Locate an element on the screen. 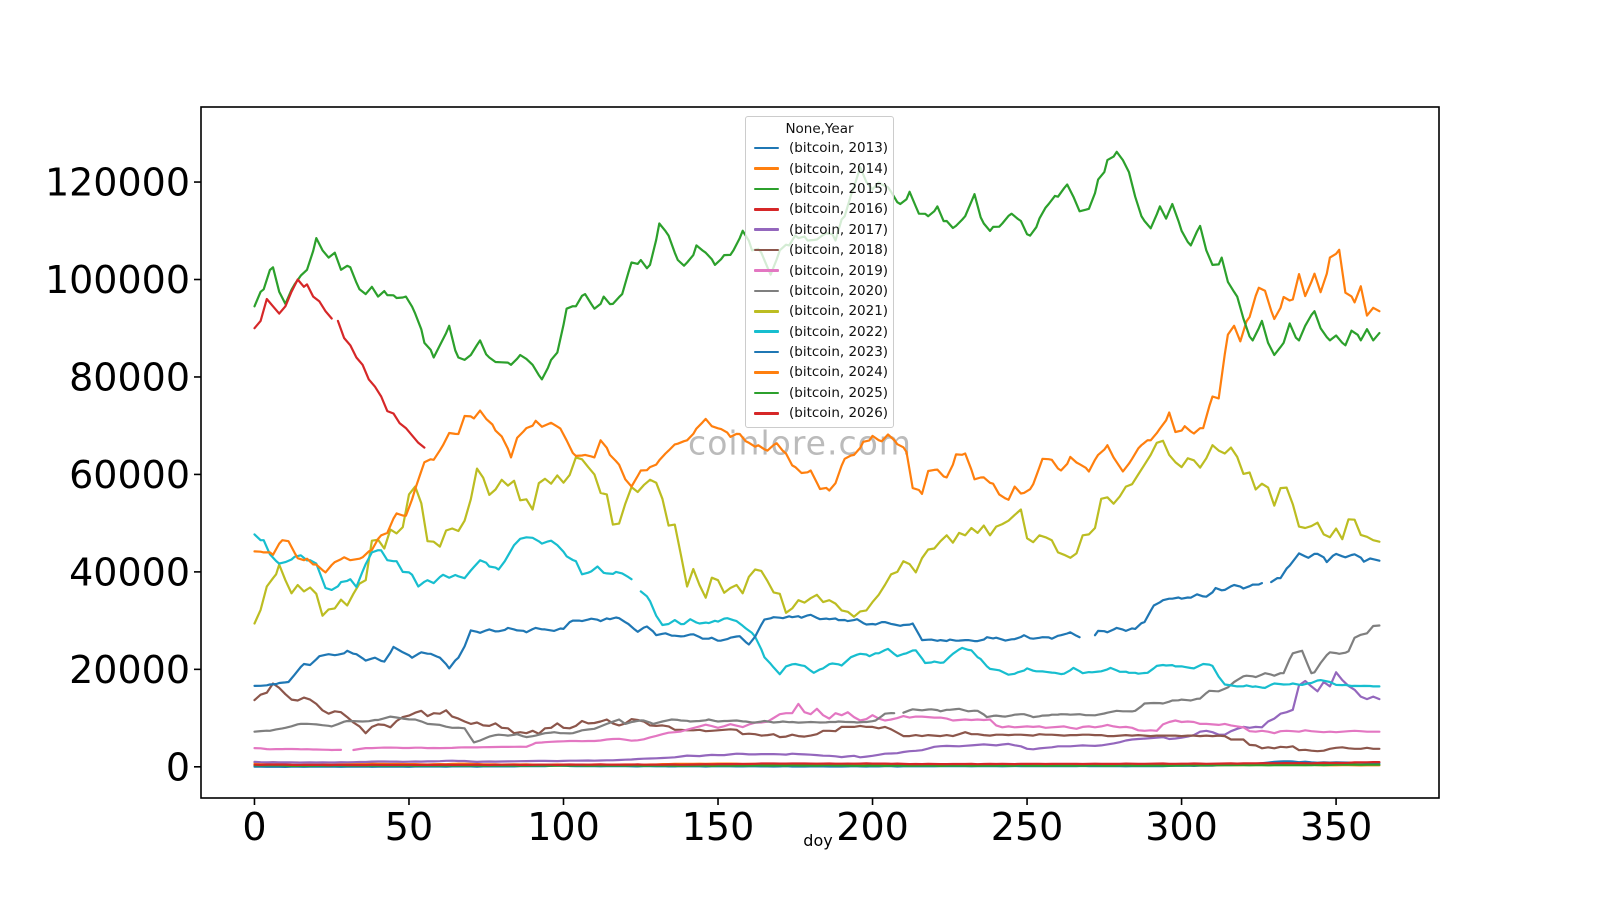  y-tick-label: 40000 is located at coordinates (129, 572).